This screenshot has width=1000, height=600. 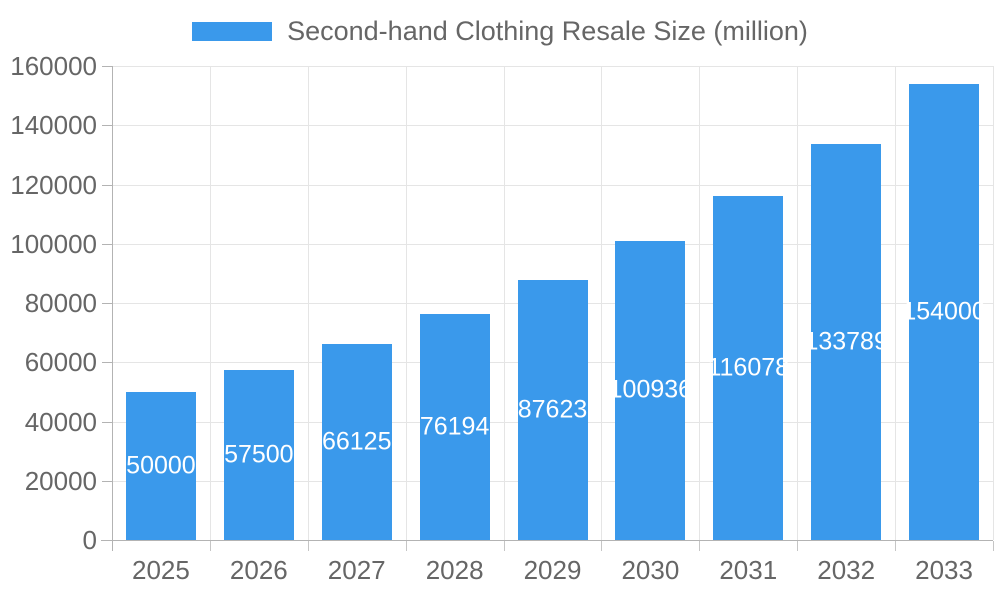 What do you see at coordinates (112, 308) in the screenshot?
I see `y-axis-line` at bounding box center [112, 308].